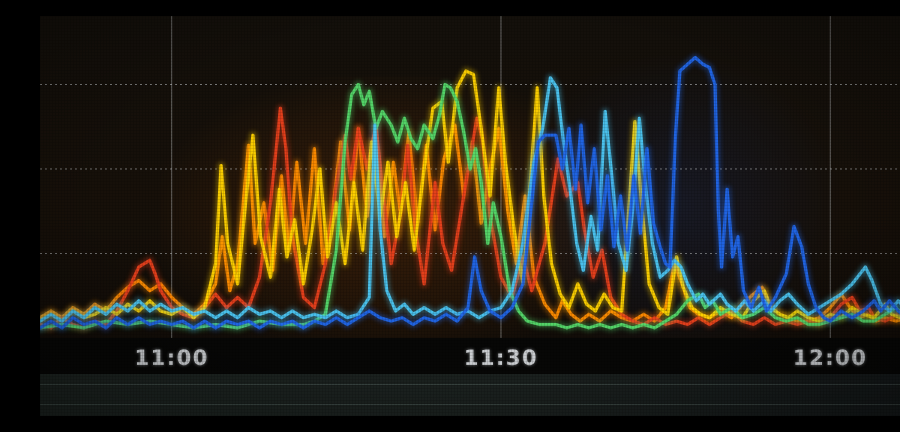 This screenshot has height=432, width=900. Describe the element at coordinates (470, 395) in the screenshot. I see `bottom-panel` at that location.